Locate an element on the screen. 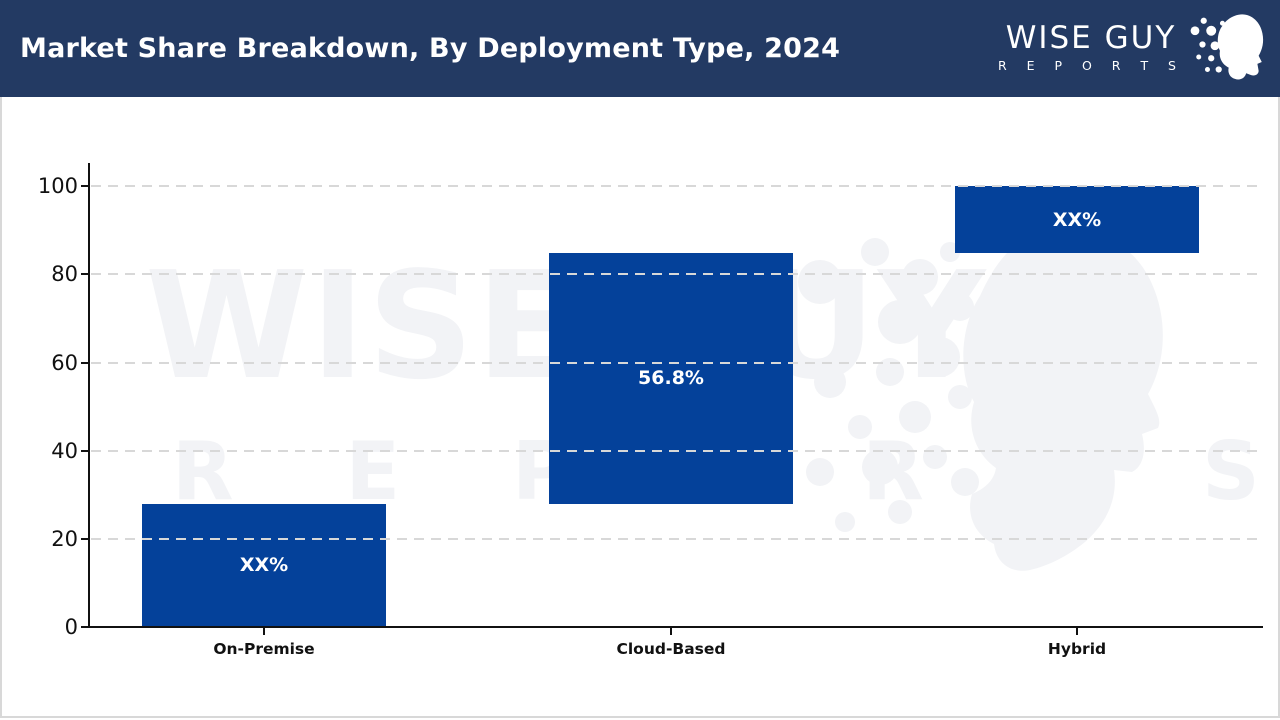 The image size is (1280, 720). page-border-left is located at coordinates (1, 407).